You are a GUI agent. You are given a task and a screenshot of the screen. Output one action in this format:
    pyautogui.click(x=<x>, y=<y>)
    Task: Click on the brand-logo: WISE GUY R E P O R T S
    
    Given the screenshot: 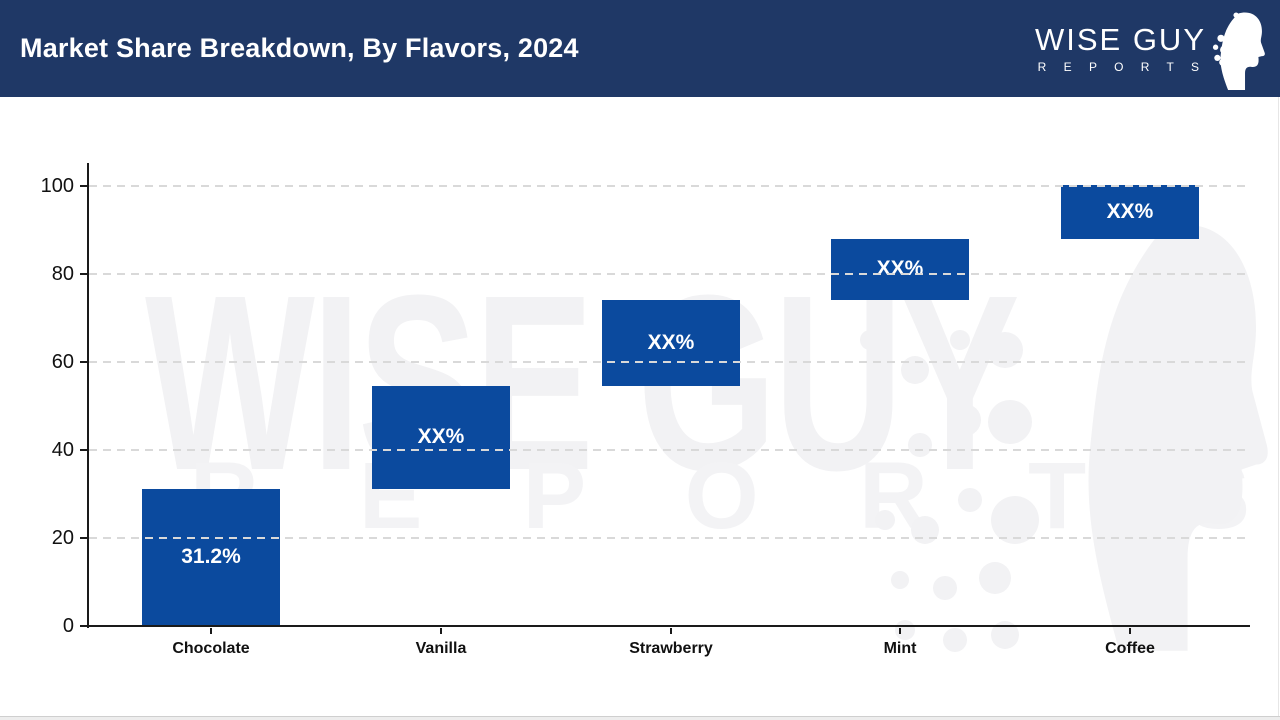 What is the action you would take?
    pyautogui.click(x=1157, y=49)
    